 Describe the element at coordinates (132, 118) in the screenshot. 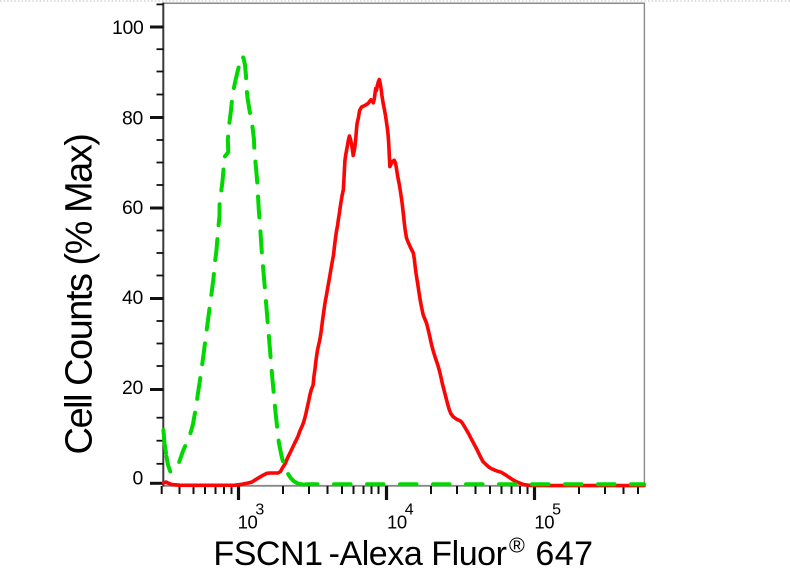

I see `svg-text: 80` at that location.